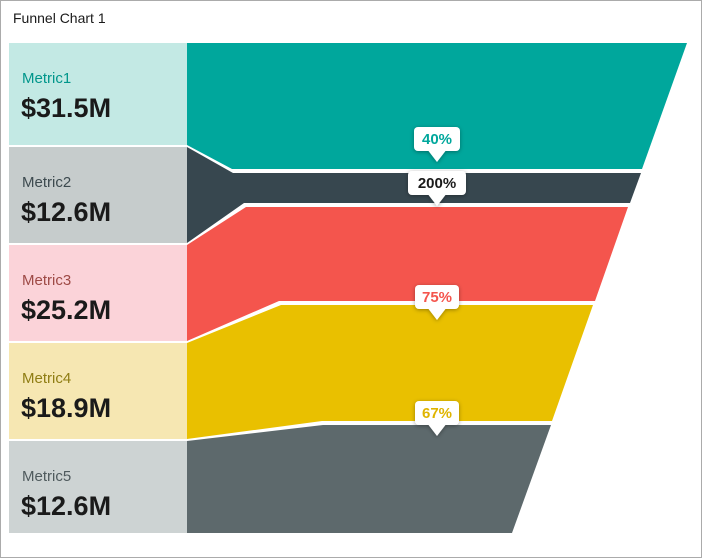 The width and height of the screenshot is (702, 558). I want to click on stage-value-3: $25.2M, so click(66, 310).